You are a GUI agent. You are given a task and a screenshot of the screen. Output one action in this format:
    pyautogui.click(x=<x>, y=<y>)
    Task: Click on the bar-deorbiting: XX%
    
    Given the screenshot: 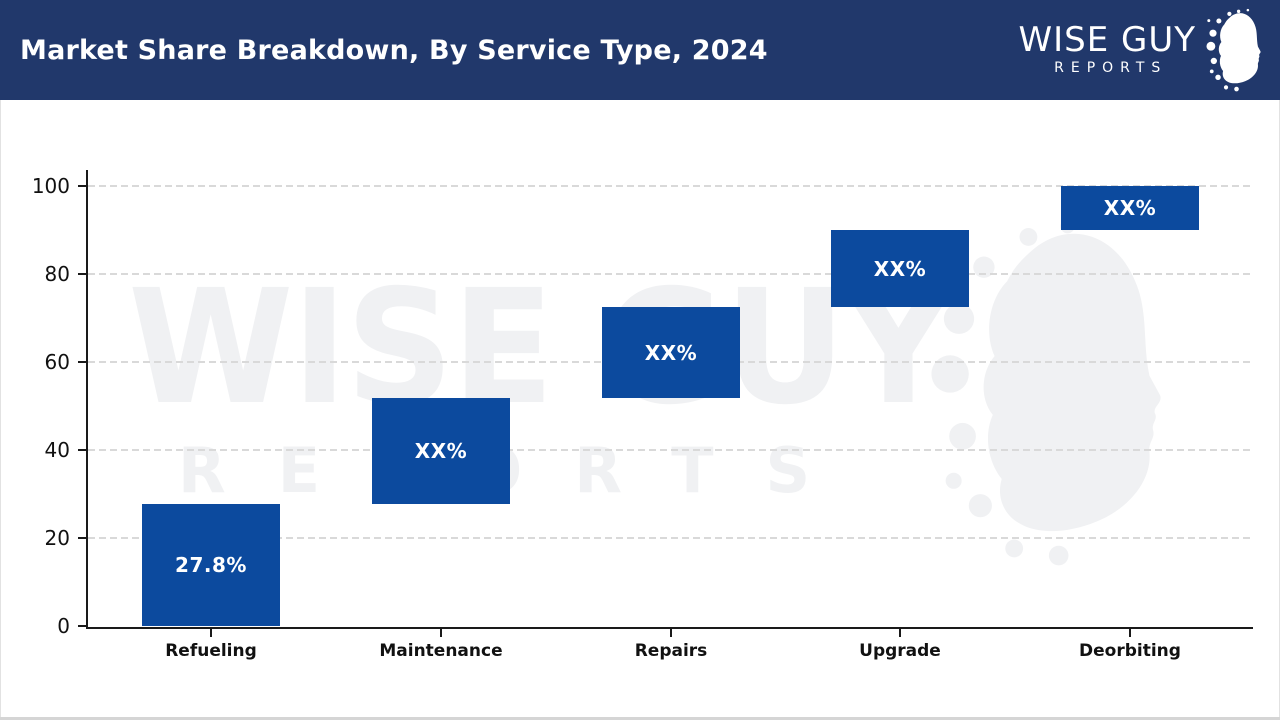 What is the action you would take?
    pyautogui.click(x=1130, y=208)
    